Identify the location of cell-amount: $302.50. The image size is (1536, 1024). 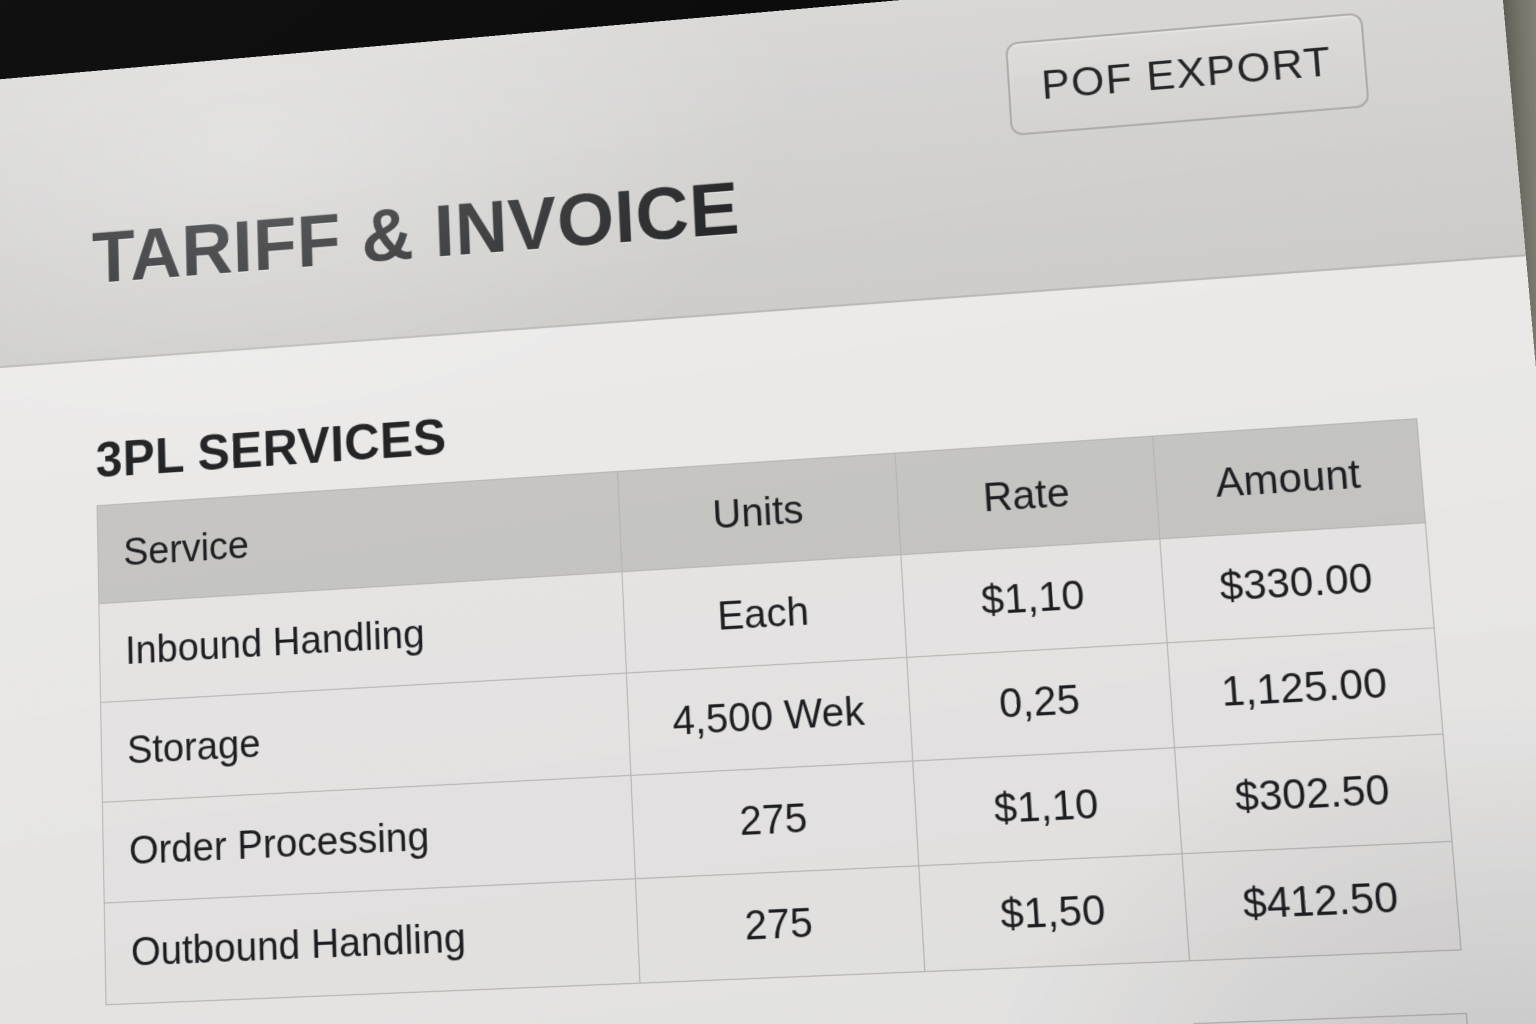
(1313, 794).